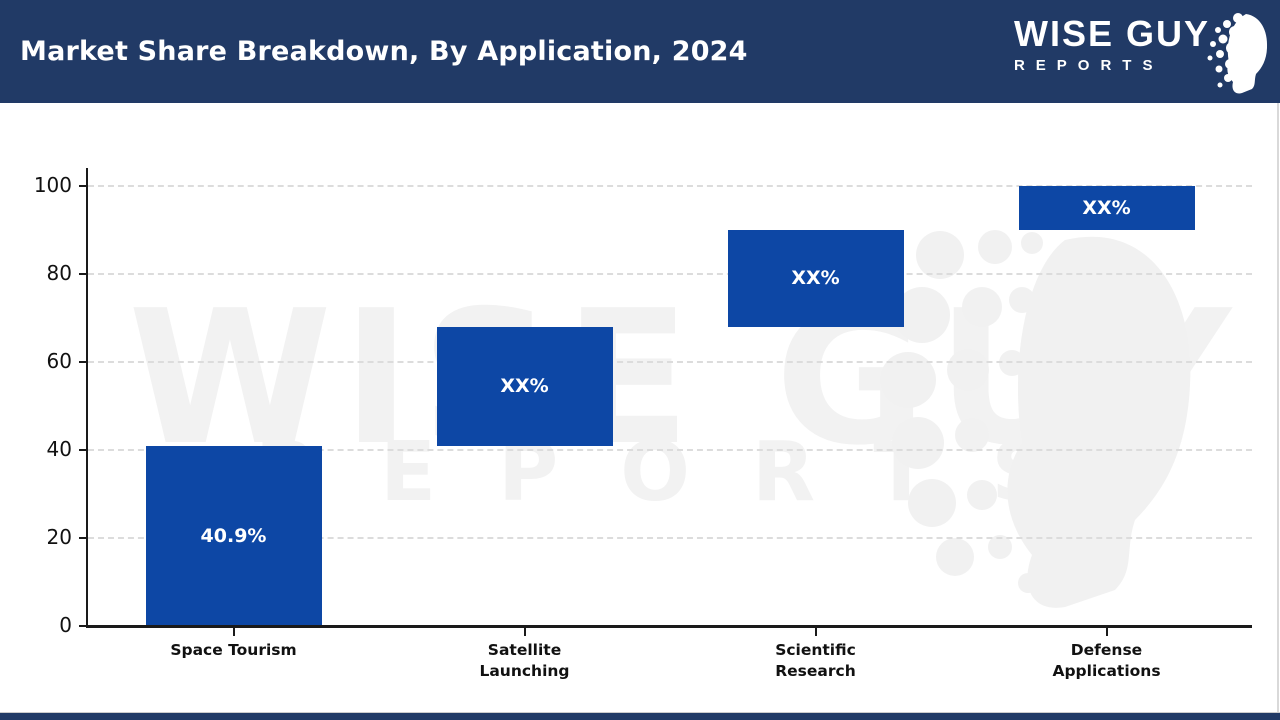 The width and height of the screenshot is (1280, 720). I want to click on x-category-label: Space Tourism, so click(233, 650).